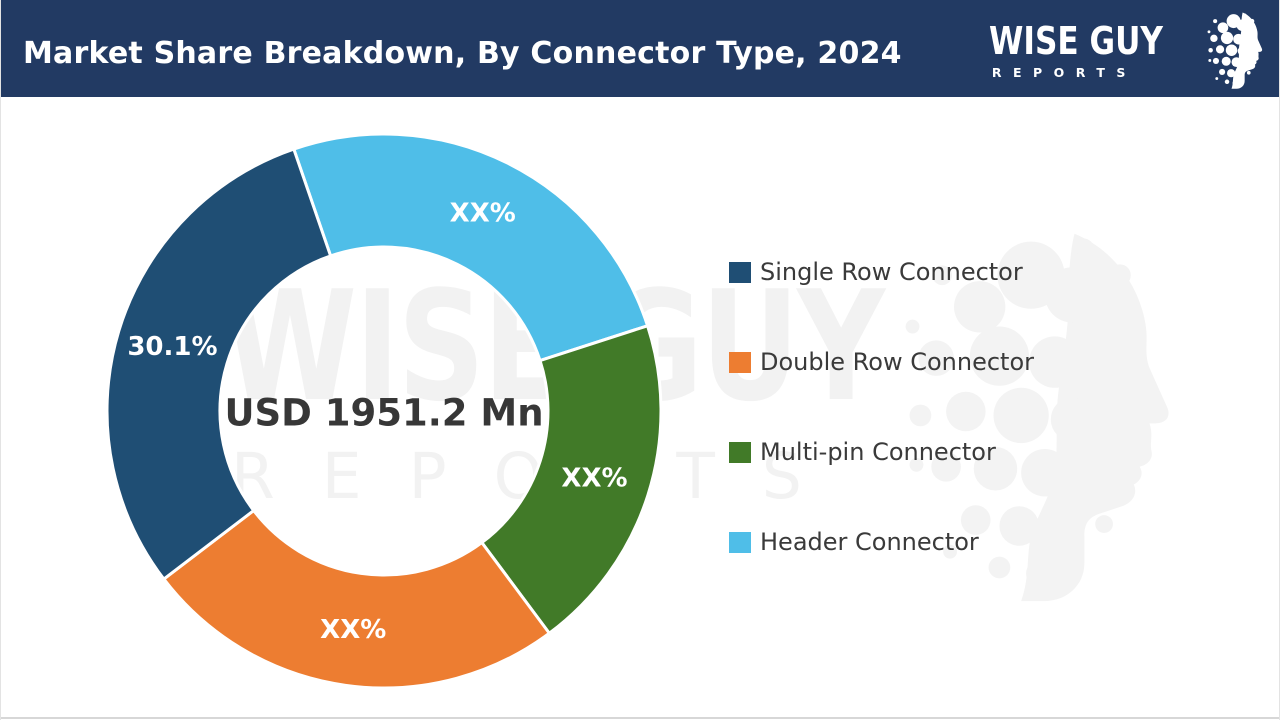  I want to click on logo-text: WISE GUY REPORTS, so click(1095, 51).